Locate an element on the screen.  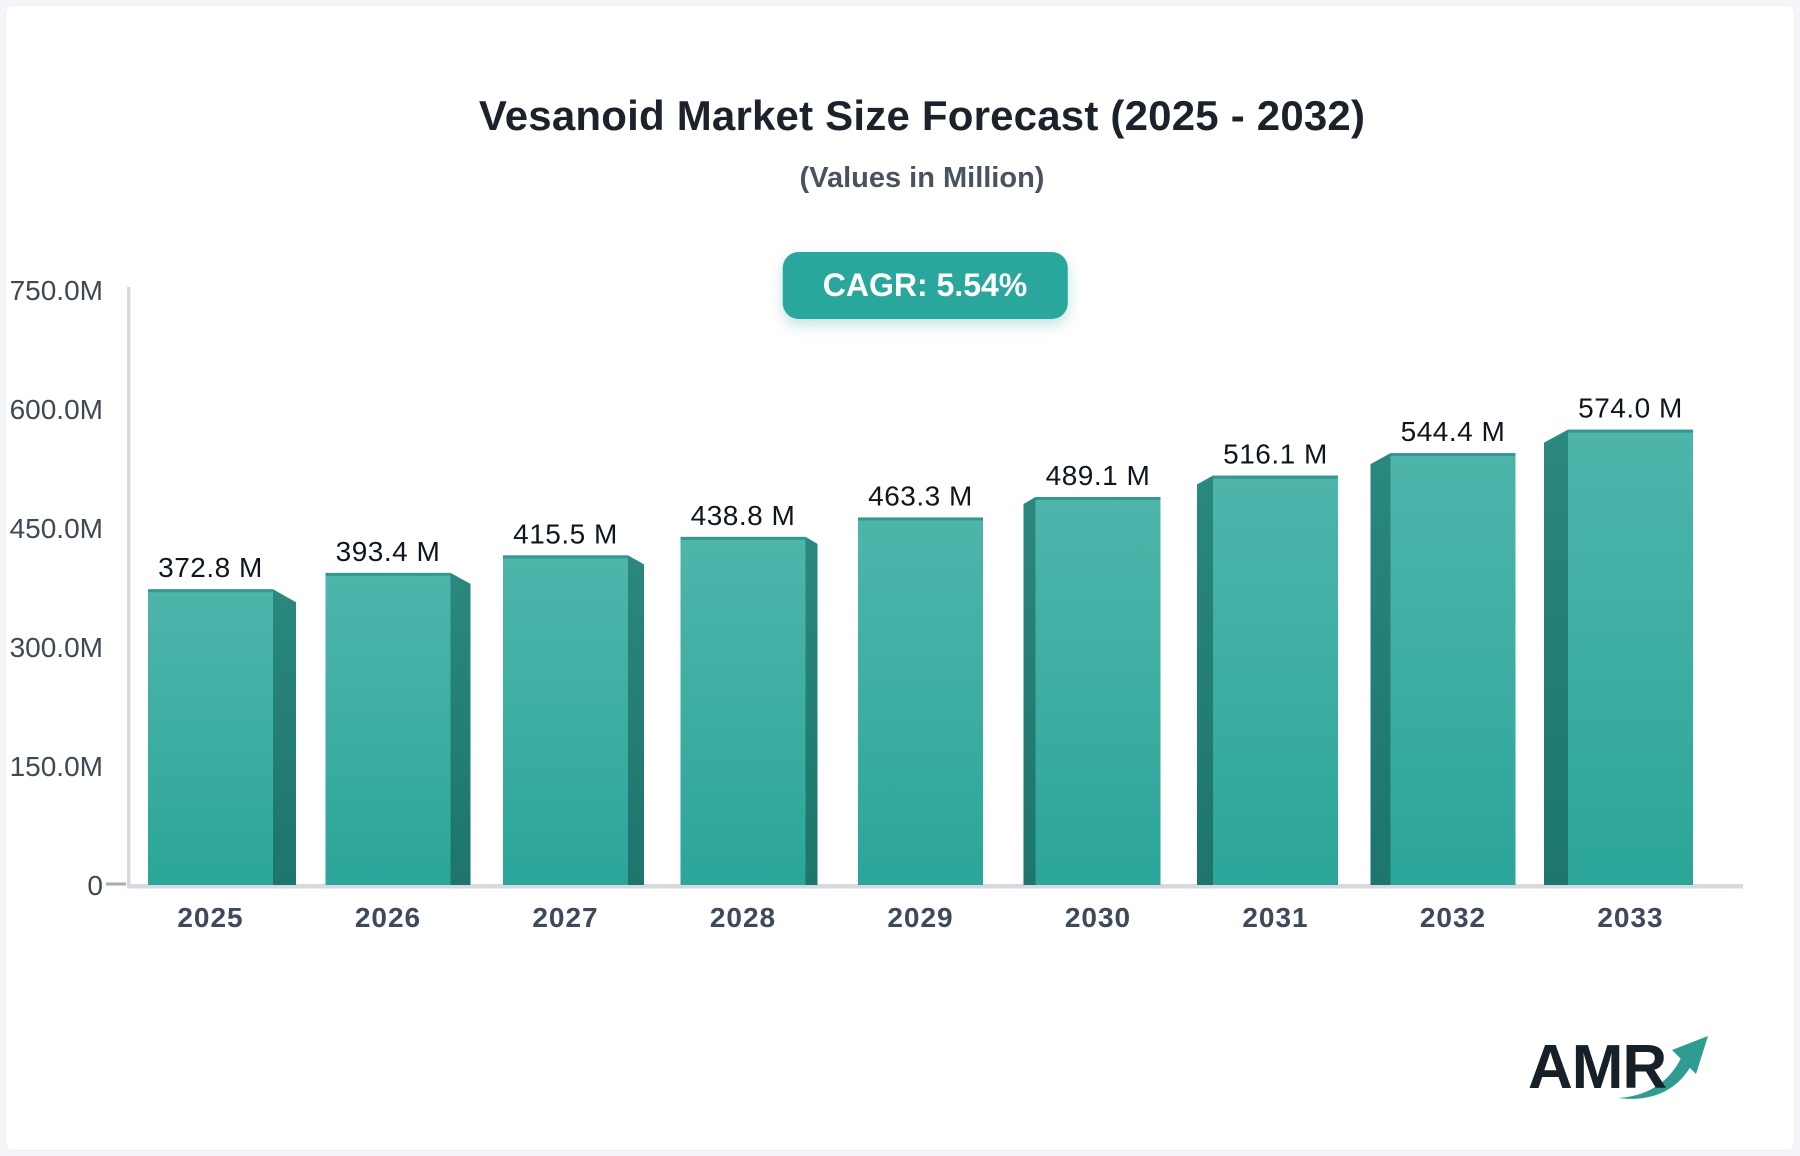
bar-group-2026 is located at coordinates (398, 728).